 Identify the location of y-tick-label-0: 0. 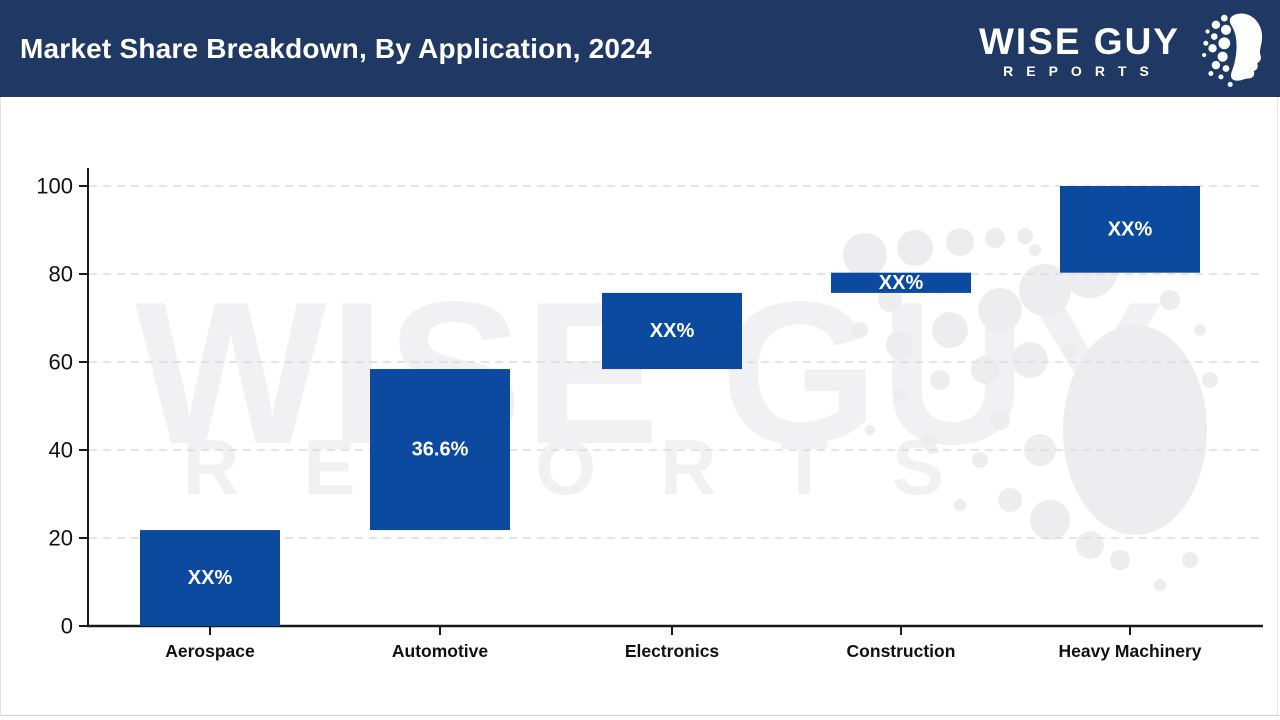
(67, 626).